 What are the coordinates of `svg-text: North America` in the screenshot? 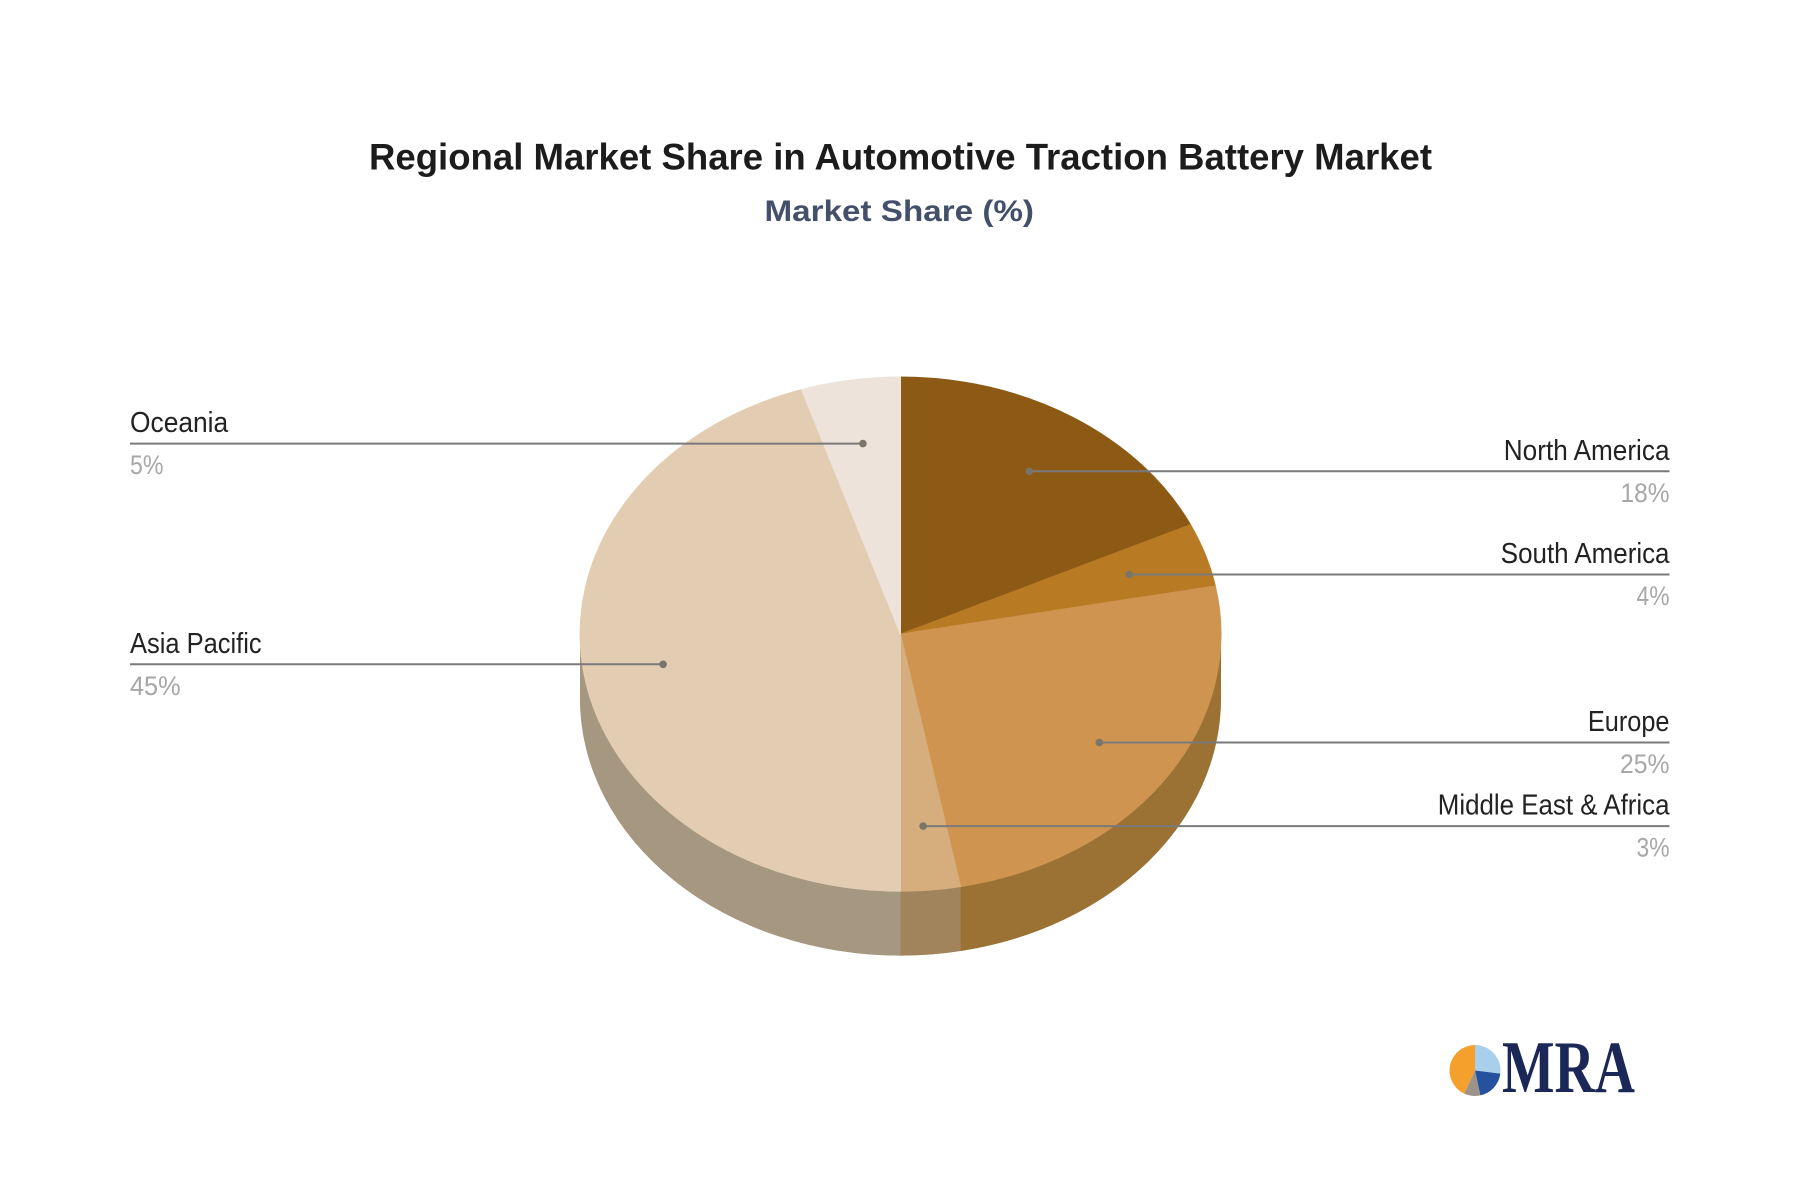 It's located at (1587, 451).